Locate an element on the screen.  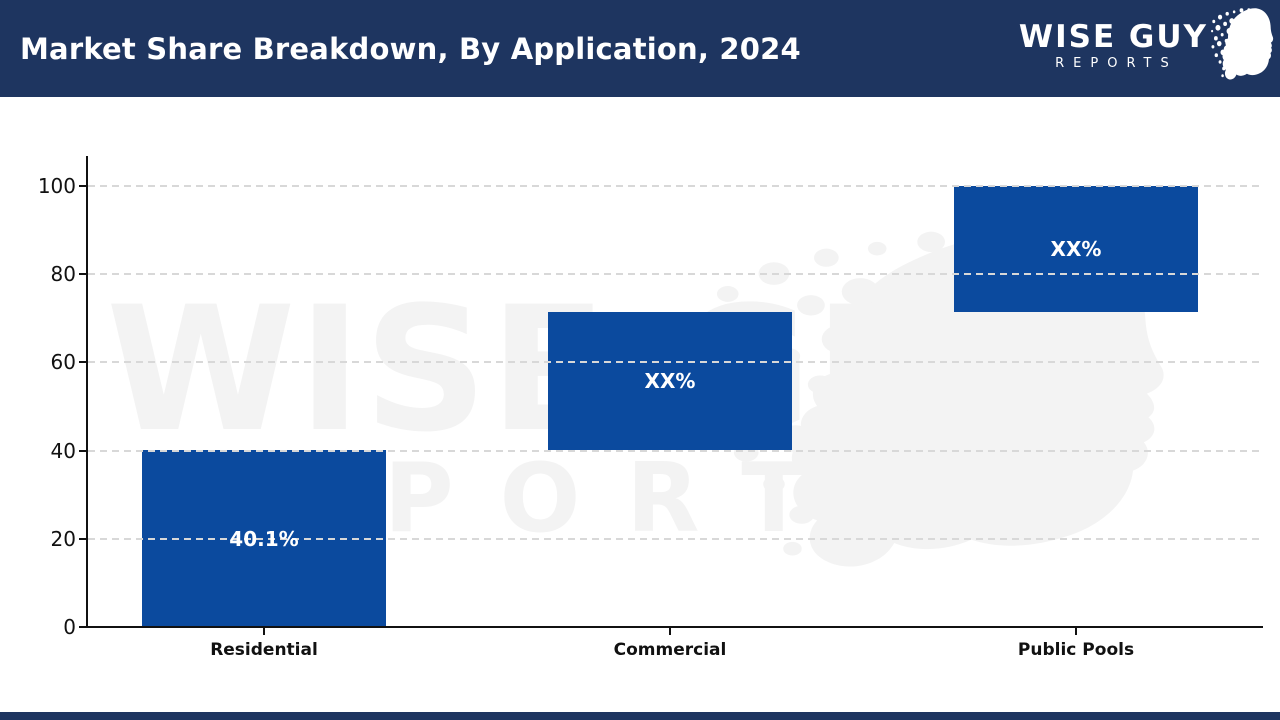
y-tick-label: 0 is located at coordinates (69, 627).